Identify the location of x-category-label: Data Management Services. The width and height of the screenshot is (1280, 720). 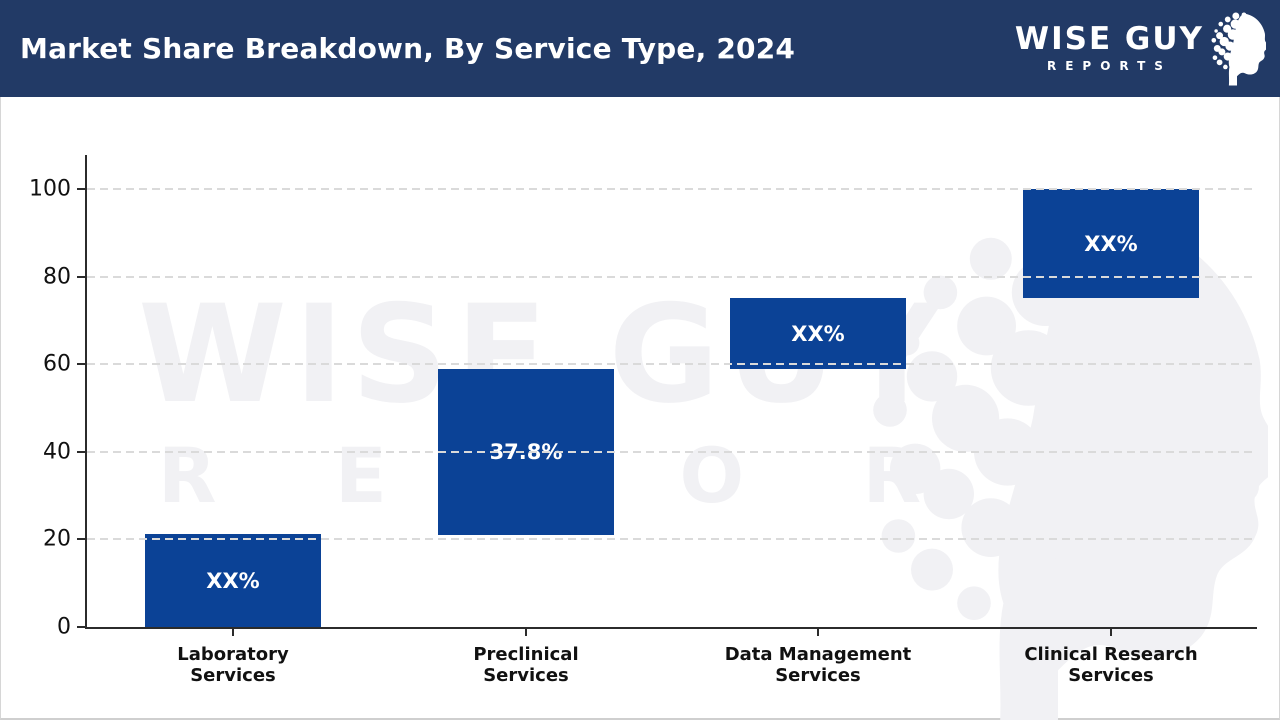
(818, 665).